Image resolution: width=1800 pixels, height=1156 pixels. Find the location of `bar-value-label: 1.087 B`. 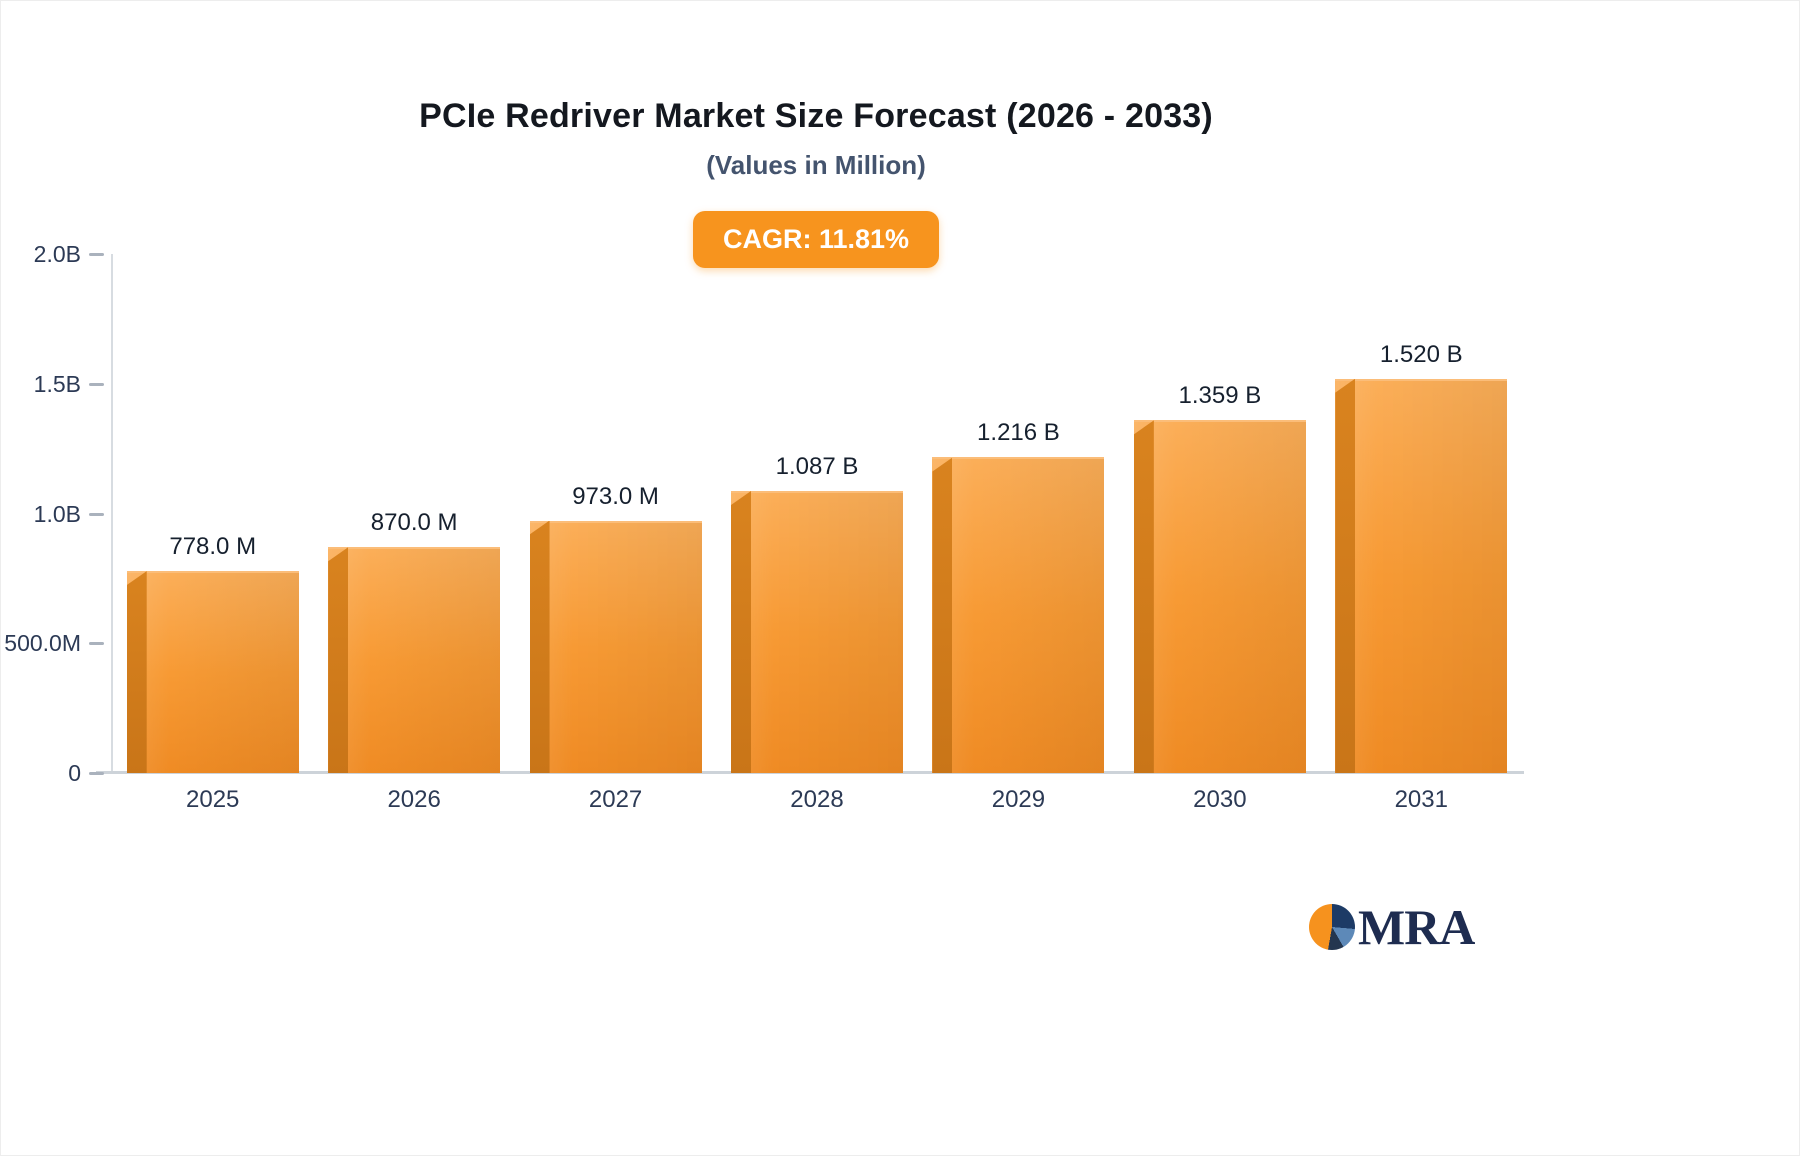

bar-value-label: 1.087 B is located at coordinates (817, 466).